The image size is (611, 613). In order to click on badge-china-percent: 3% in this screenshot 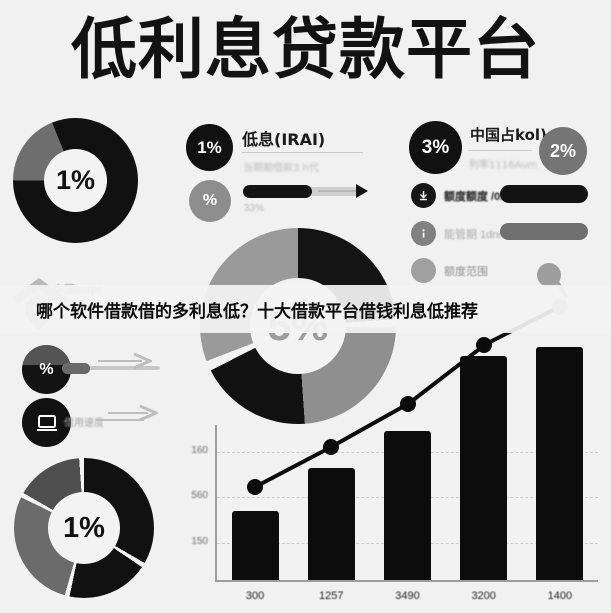, I will do `click(435, 147)`.